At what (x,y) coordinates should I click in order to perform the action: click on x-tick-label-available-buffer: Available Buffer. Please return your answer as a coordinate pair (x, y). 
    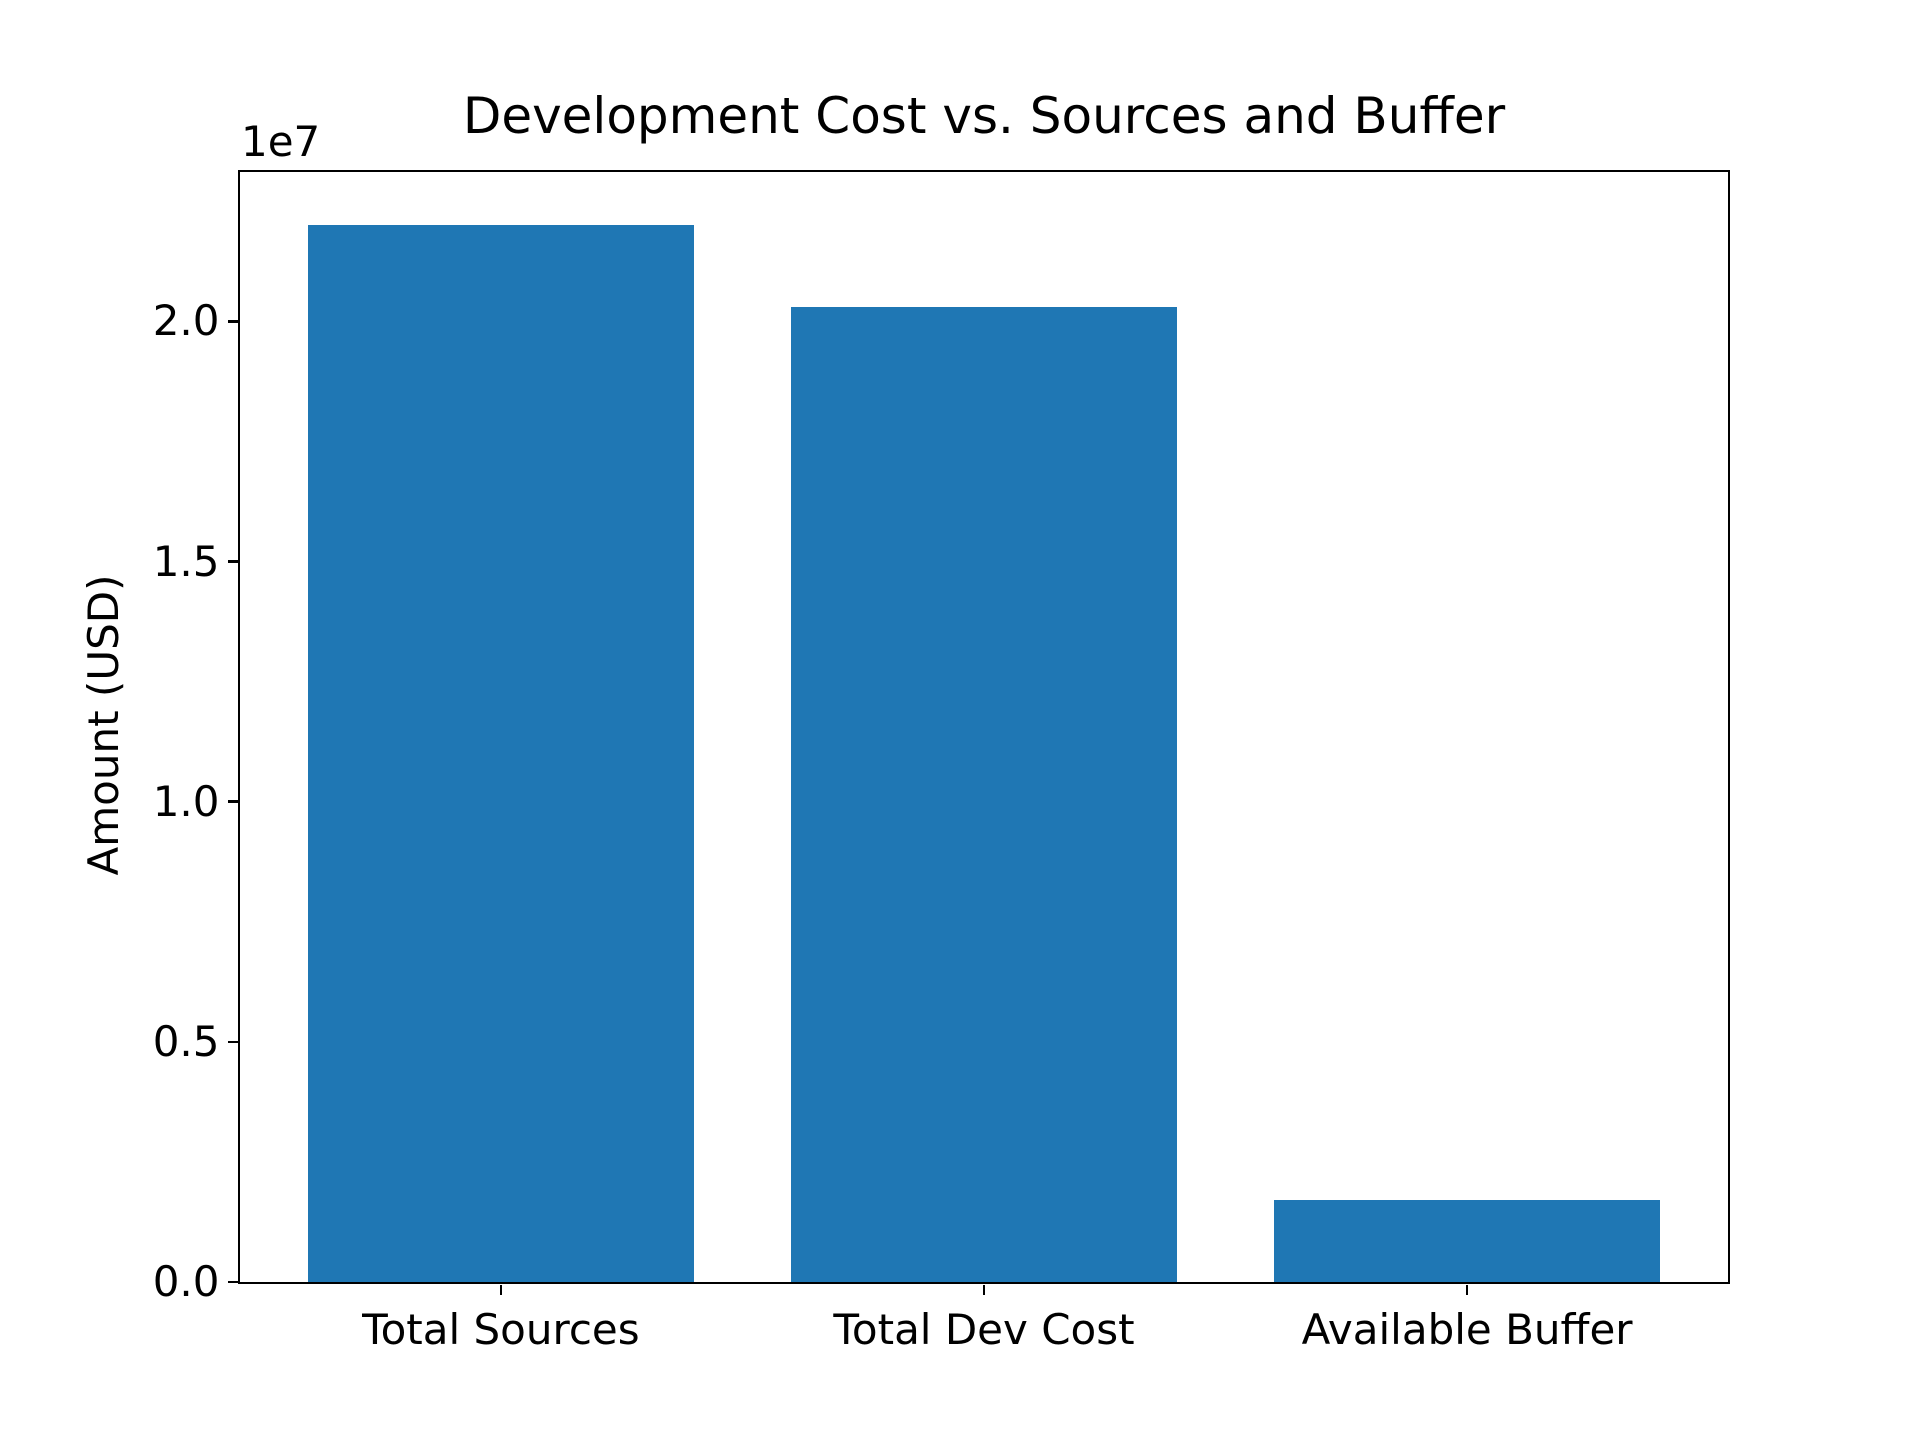
    Looking at the image, I should click on (1467, 1329).